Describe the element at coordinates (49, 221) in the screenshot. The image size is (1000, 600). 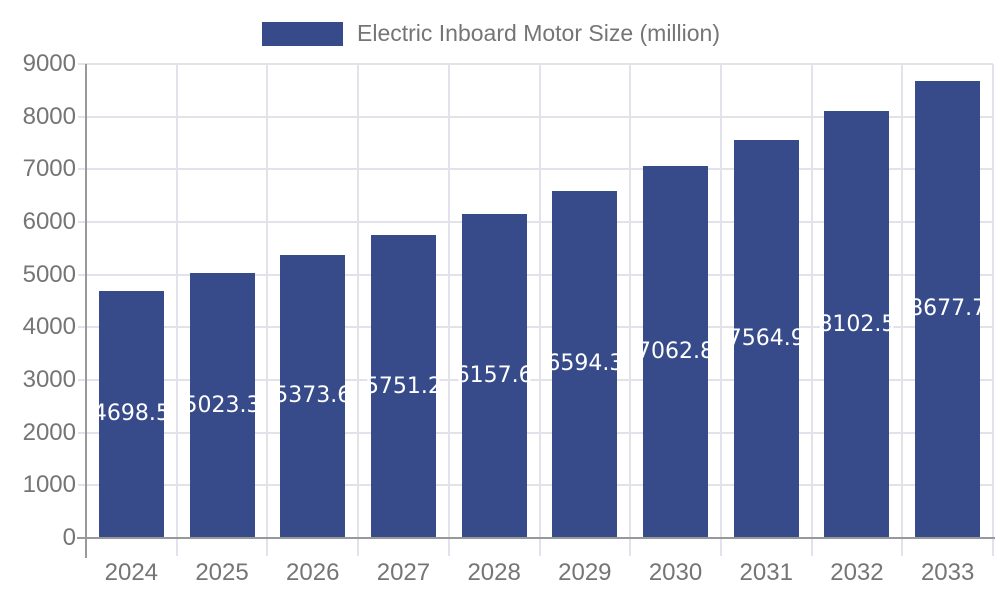
I see `y-tick-label: 6000` at that location.